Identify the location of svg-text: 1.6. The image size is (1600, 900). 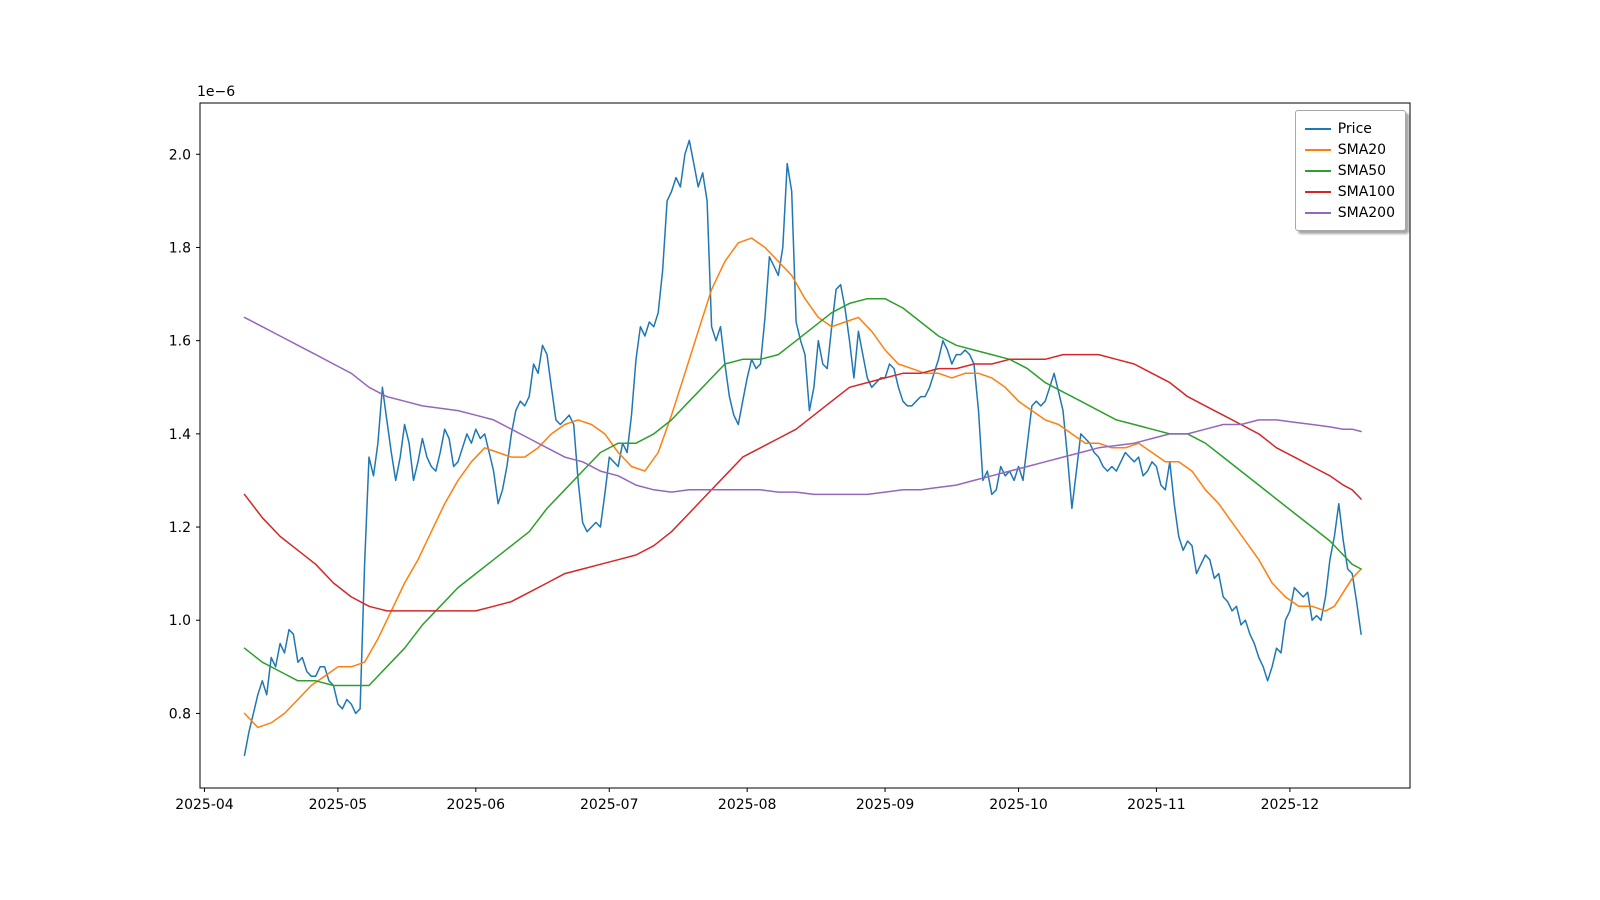
(180, 342).